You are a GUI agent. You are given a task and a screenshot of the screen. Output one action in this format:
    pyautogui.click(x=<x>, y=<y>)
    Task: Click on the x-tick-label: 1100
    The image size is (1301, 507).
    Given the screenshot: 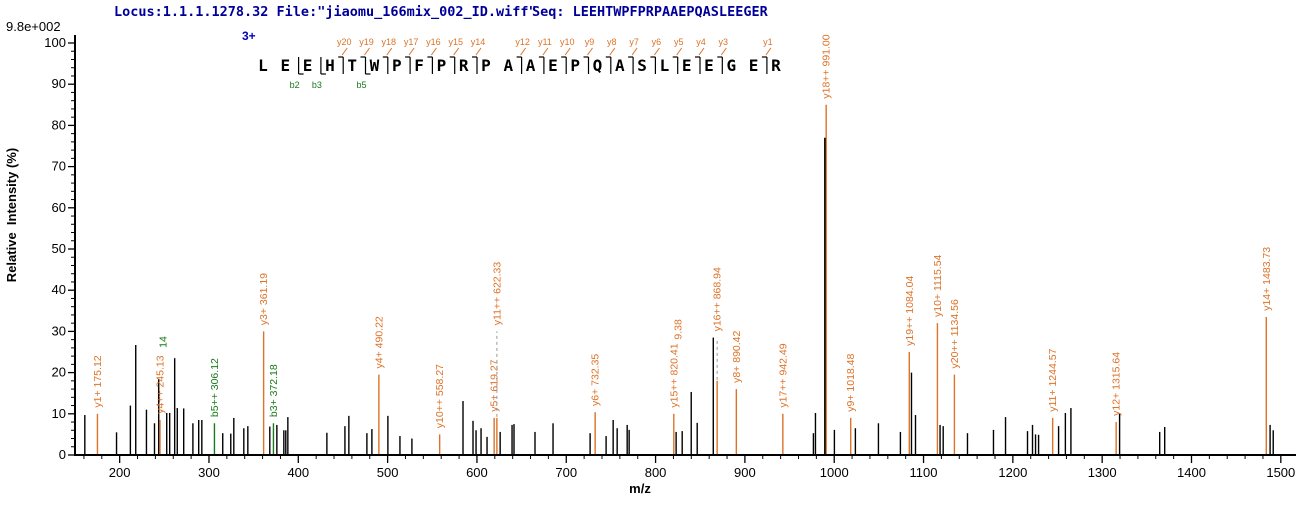 What is the action you would take?
    pyautogui.click(x=924, y=472)
    